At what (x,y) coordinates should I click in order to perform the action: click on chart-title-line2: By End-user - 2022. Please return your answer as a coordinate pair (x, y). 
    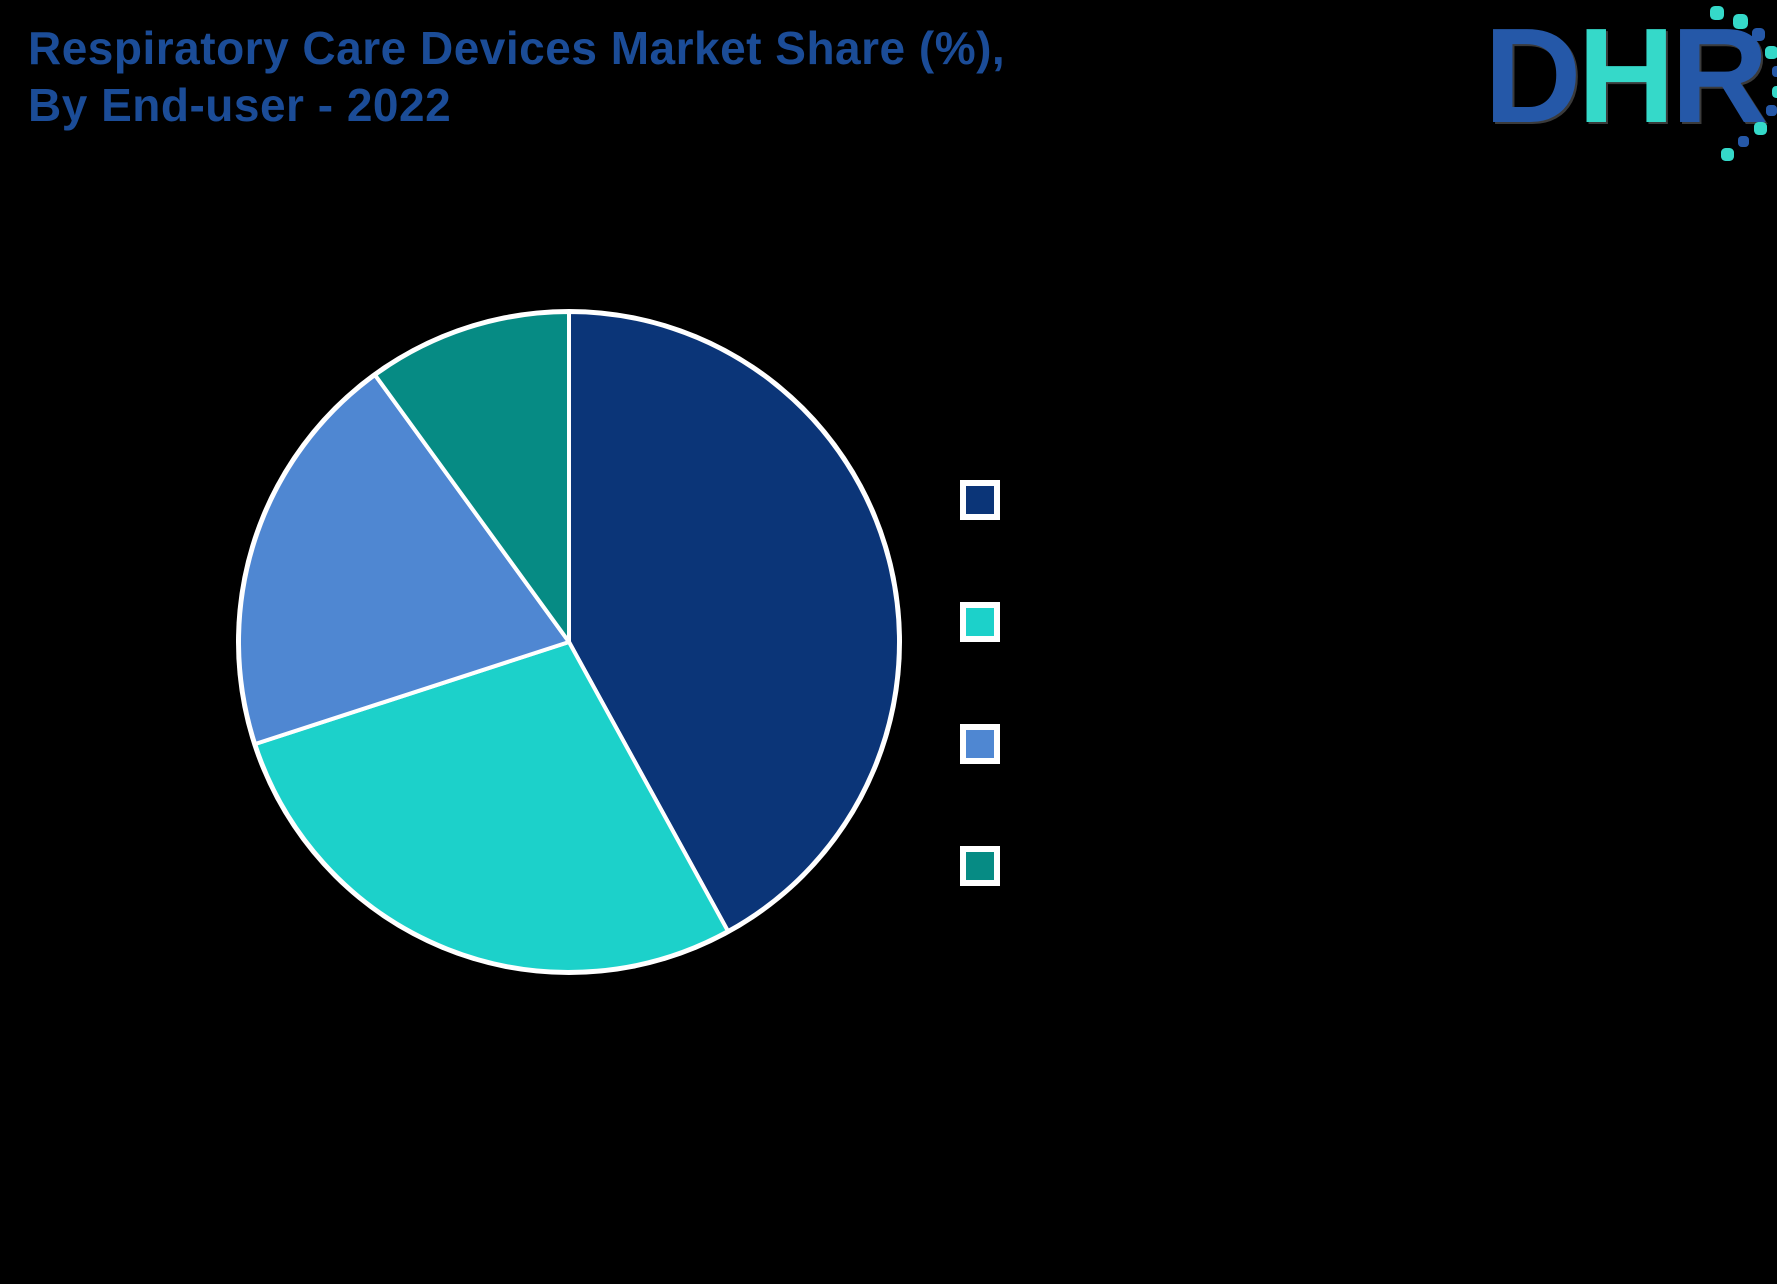
    Looking at the image, I should click on (240, 105).